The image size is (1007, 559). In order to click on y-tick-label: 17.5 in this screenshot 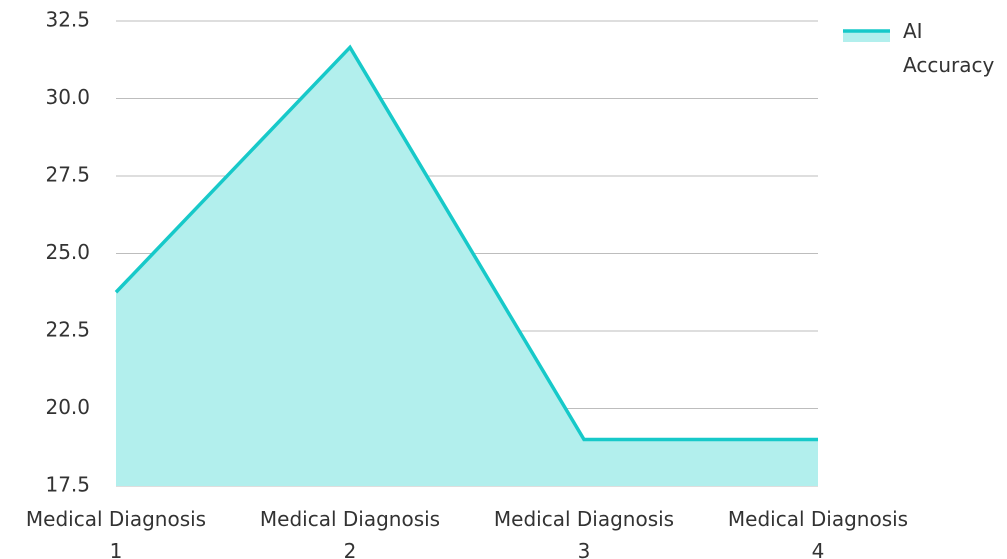, I will do `click(67, 485)`.